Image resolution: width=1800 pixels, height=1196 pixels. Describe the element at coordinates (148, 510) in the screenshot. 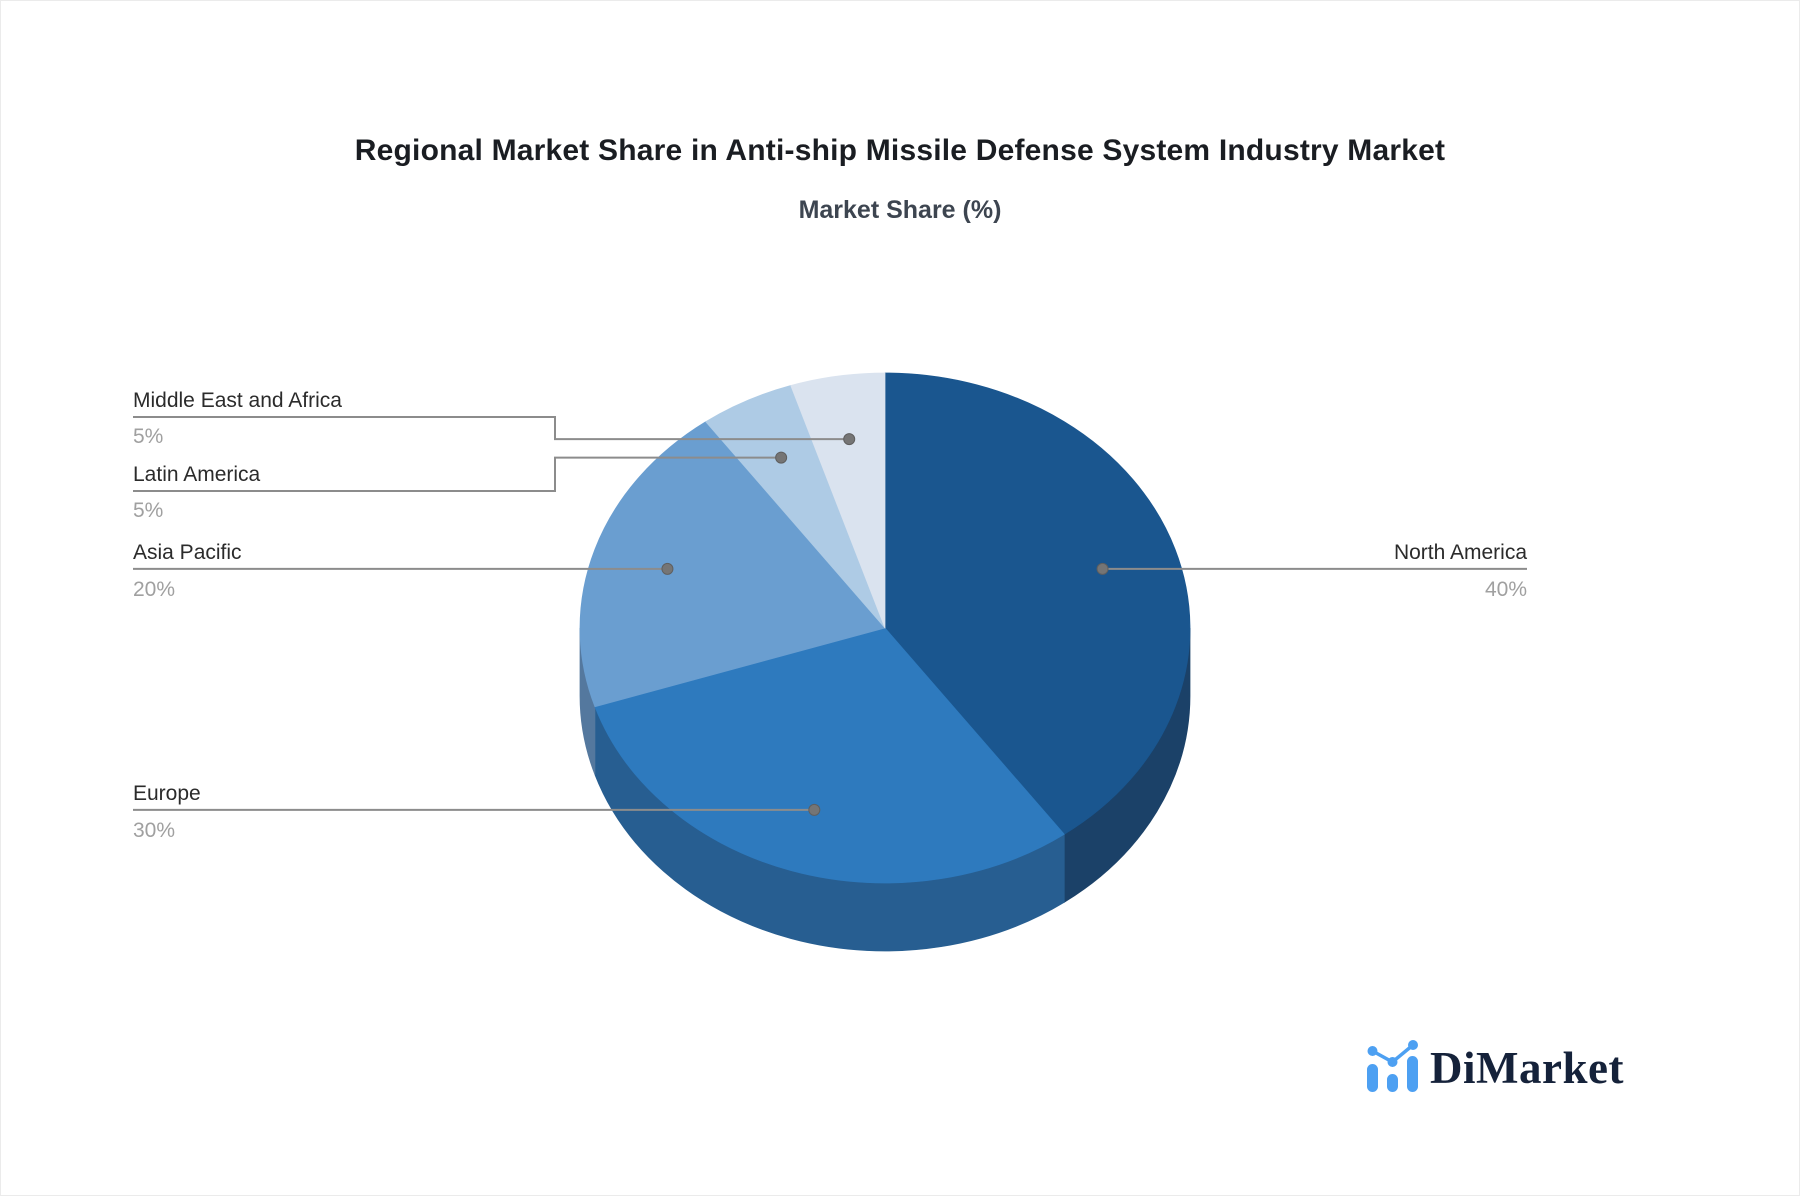

I see `slice-value-latin-america: 5%` at that location.